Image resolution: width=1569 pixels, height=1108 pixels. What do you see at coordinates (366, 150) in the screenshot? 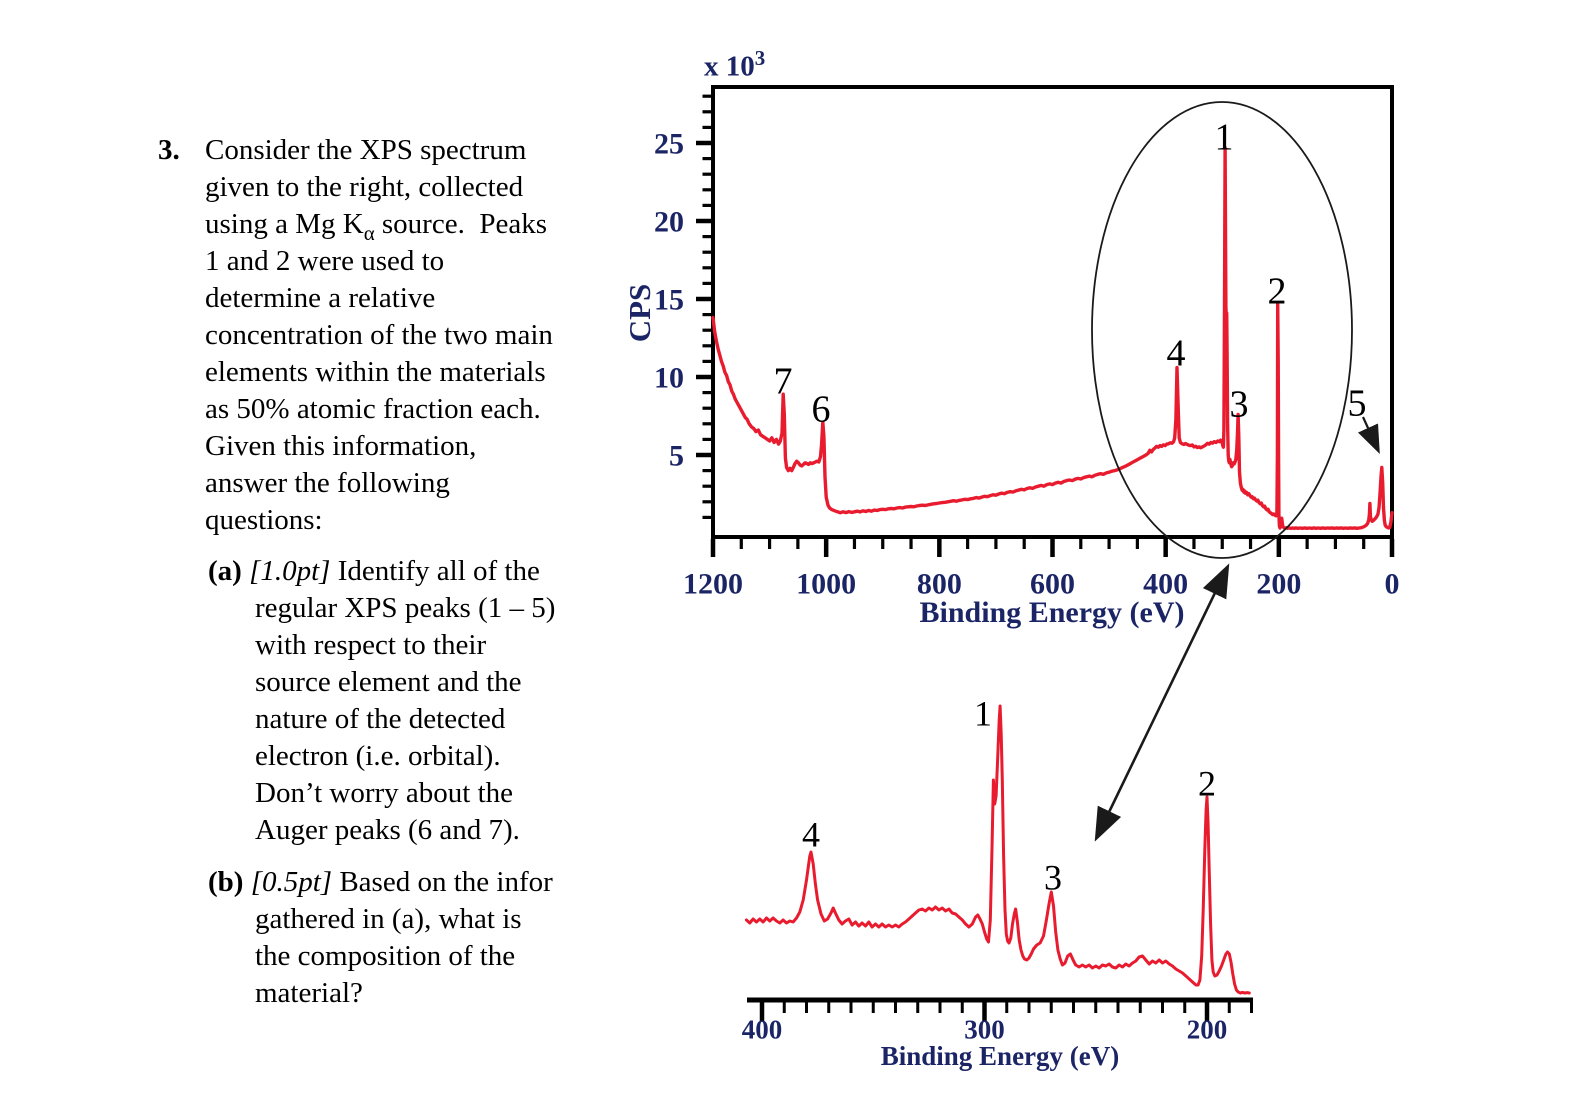
I see `problem-line: Consider the XPS spectrum` at bounding box center [366, 150].